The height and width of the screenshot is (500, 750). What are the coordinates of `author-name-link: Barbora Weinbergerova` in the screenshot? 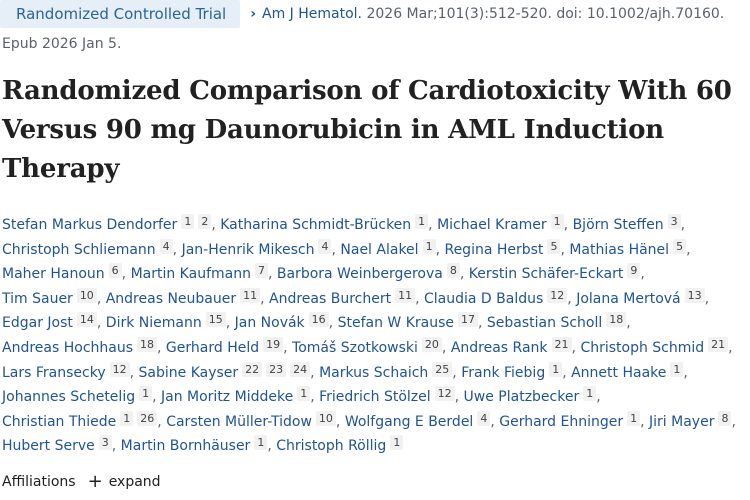 It's located at (359, 274).